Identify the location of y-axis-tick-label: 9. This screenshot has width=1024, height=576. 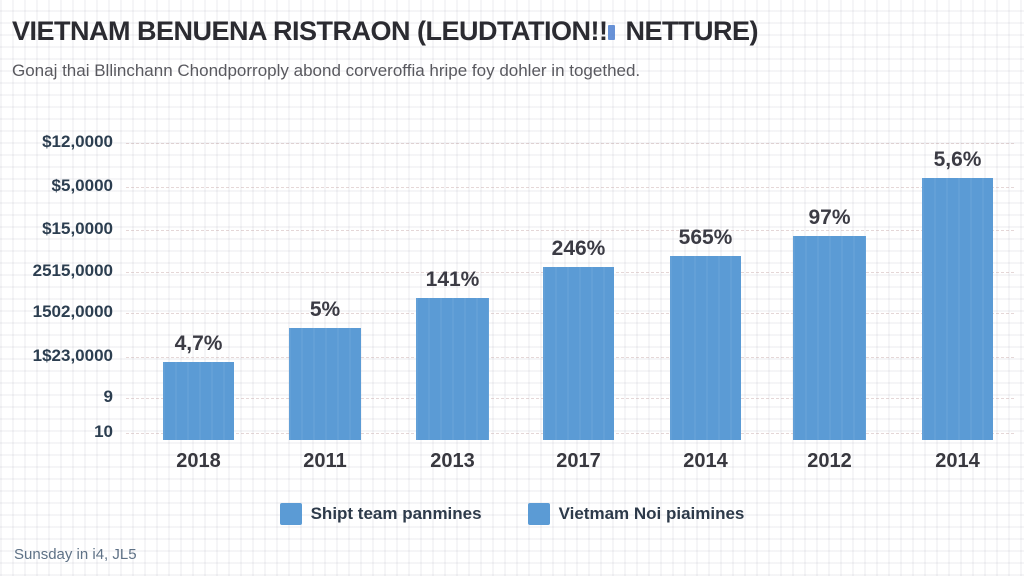
(108, 396).